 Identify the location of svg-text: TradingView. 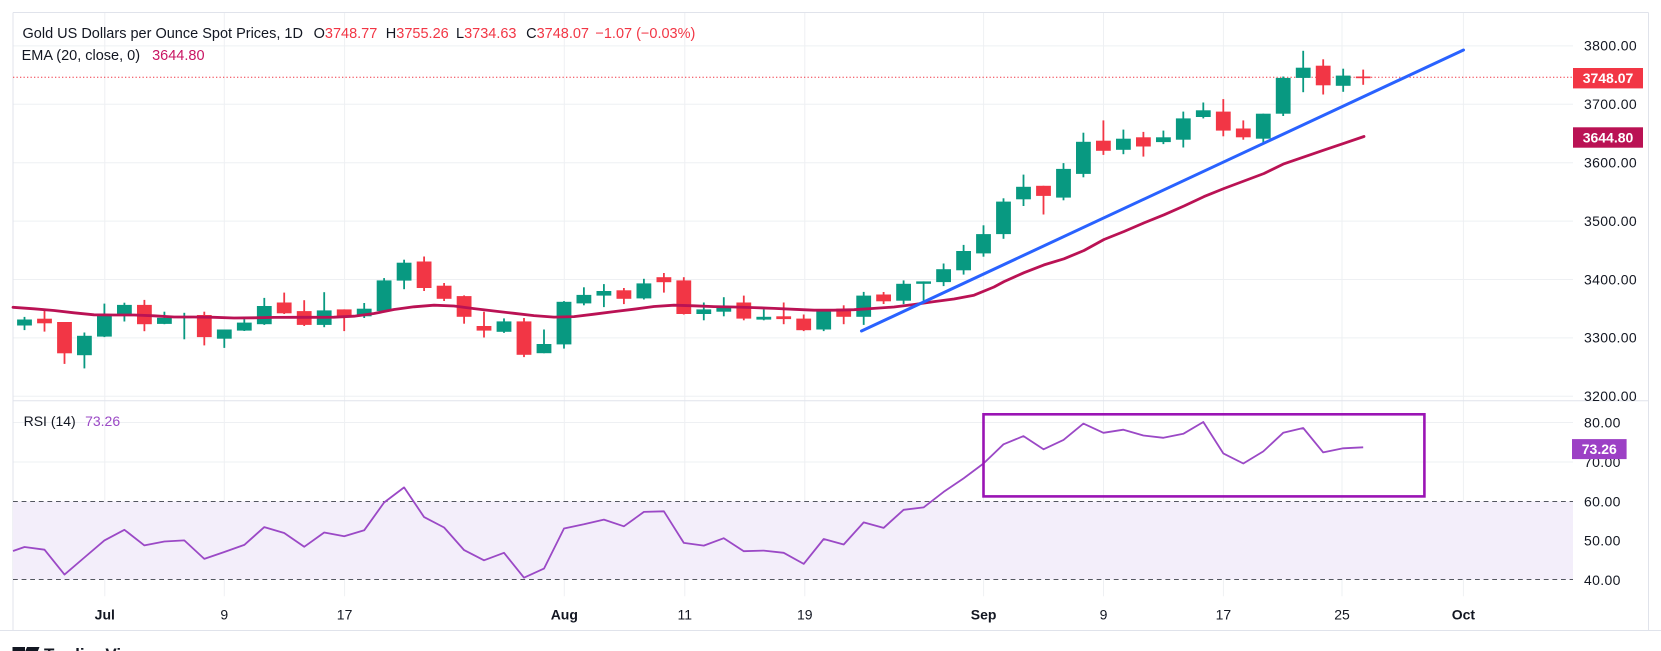
(94, 648).